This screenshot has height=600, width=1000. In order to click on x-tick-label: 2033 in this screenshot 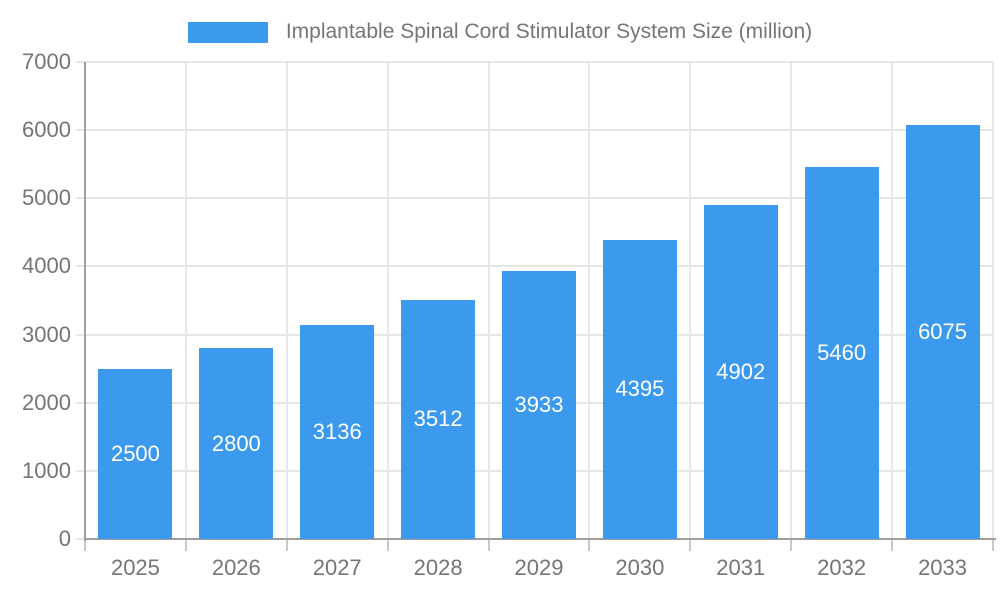, I will do `click(943, 567)`.